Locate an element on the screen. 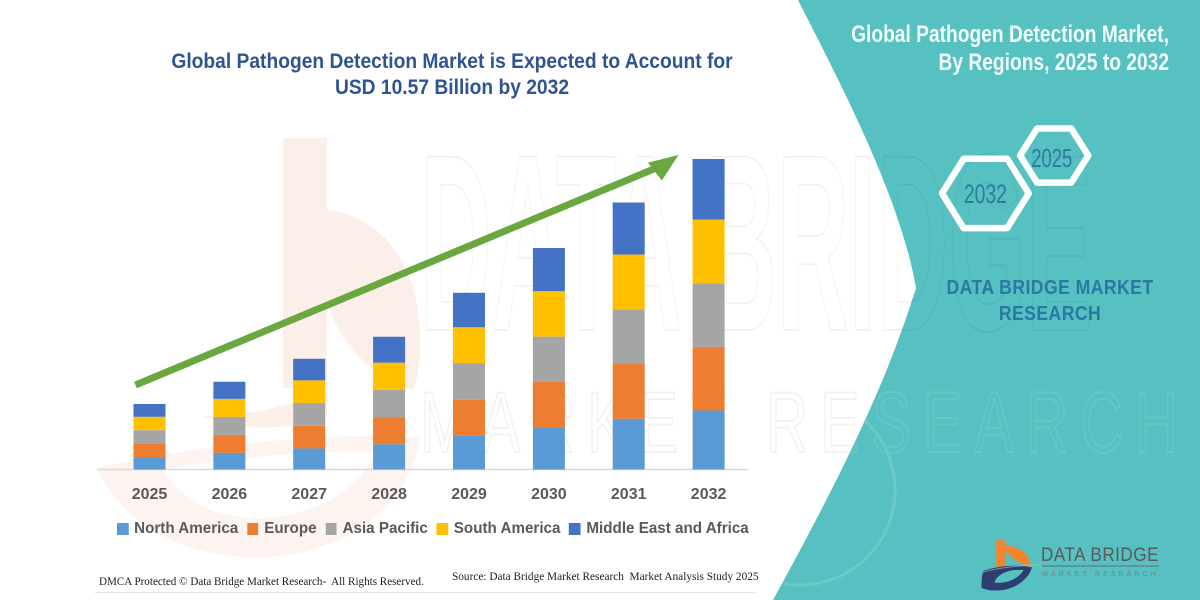  svg-text: 2030 is located at coordinates (549, 494).